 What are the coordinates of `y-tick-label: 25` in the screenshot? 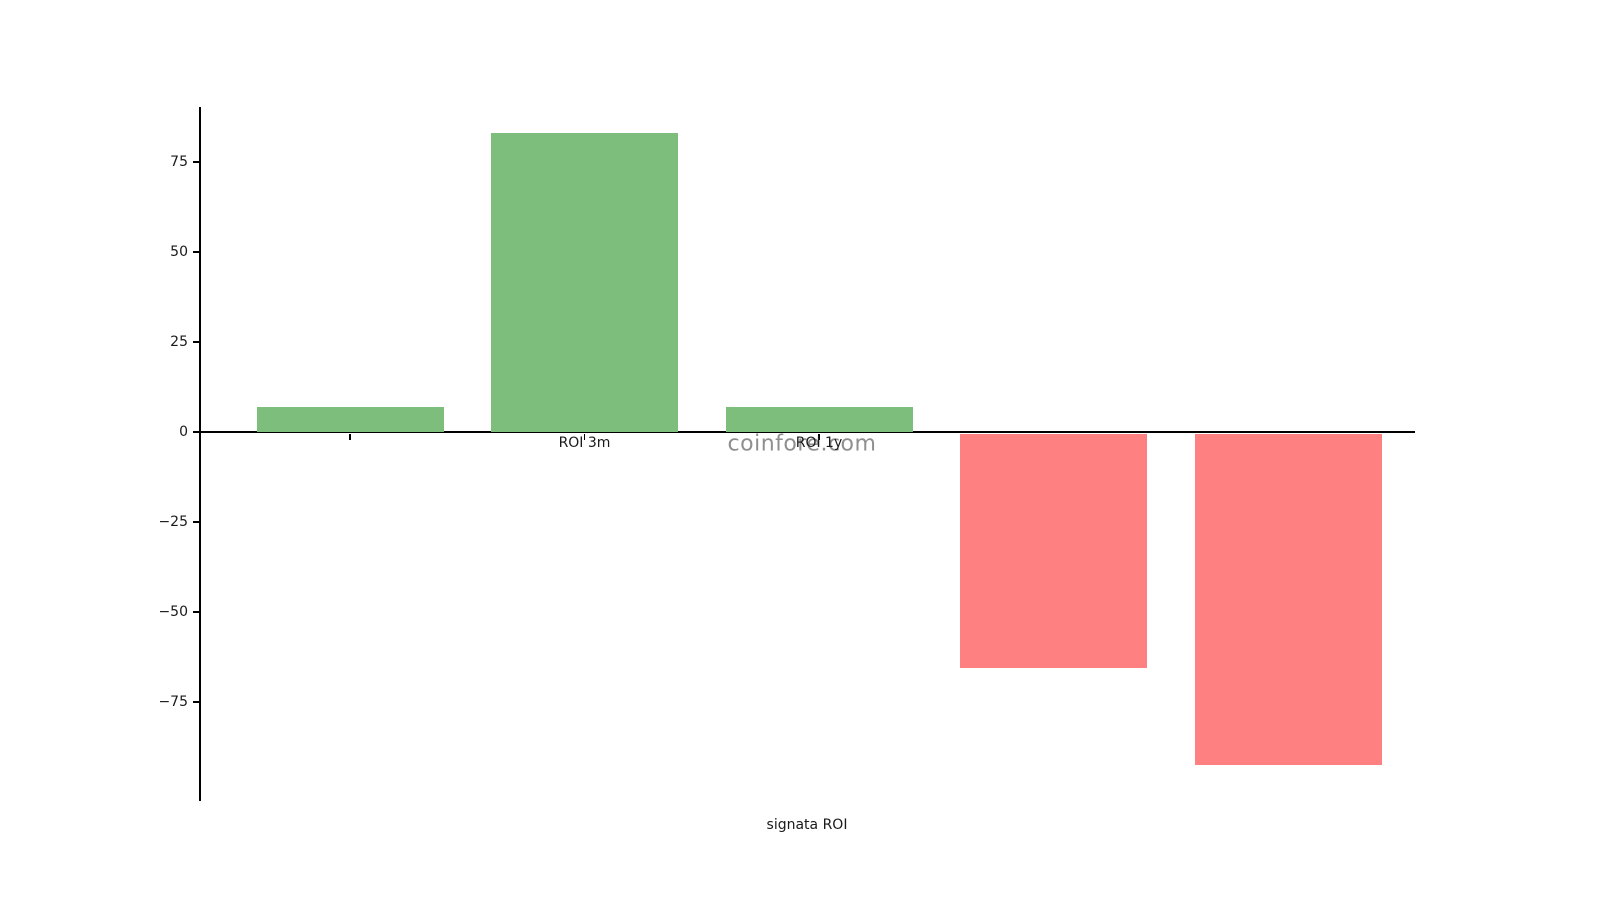 It's located at (179, 342).